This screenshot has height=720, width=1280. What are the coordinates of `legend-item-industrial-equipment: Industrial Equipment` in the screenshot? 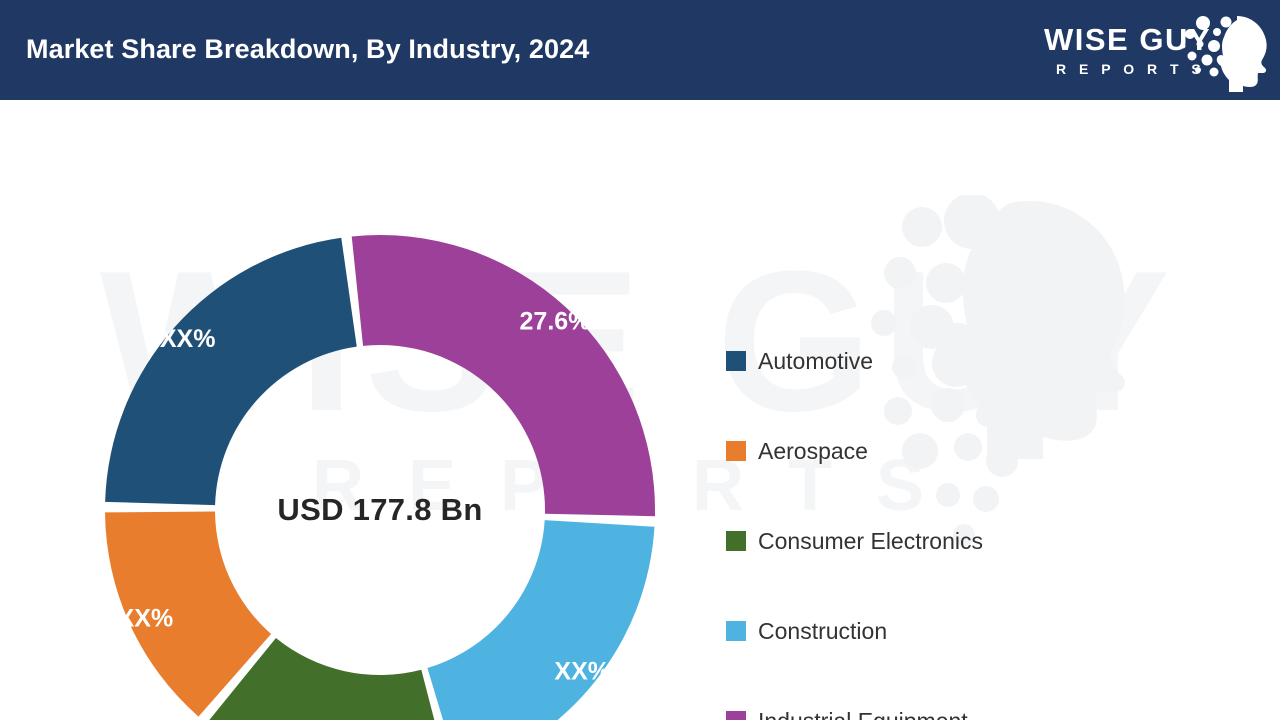 It's located at (956, 714).